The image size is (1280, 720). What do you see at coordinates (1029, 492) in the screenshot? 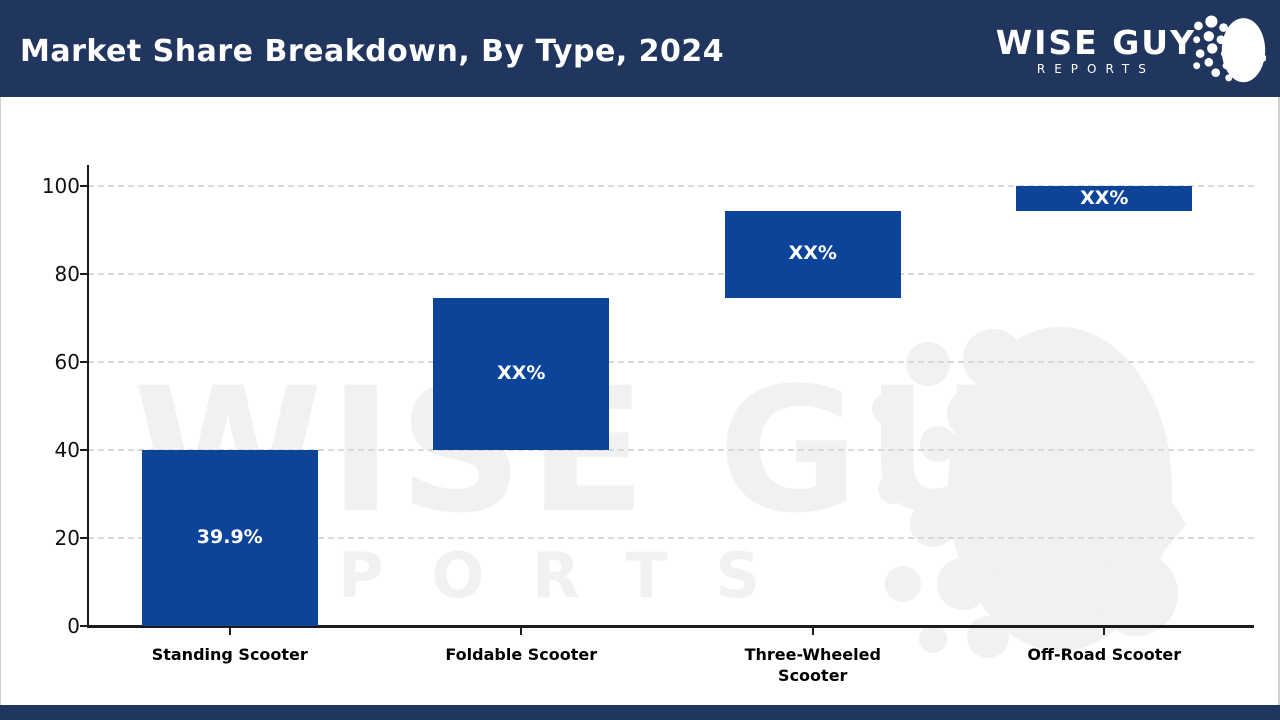
I see `watermark-head-icon` at bounding box center [1029, 492].